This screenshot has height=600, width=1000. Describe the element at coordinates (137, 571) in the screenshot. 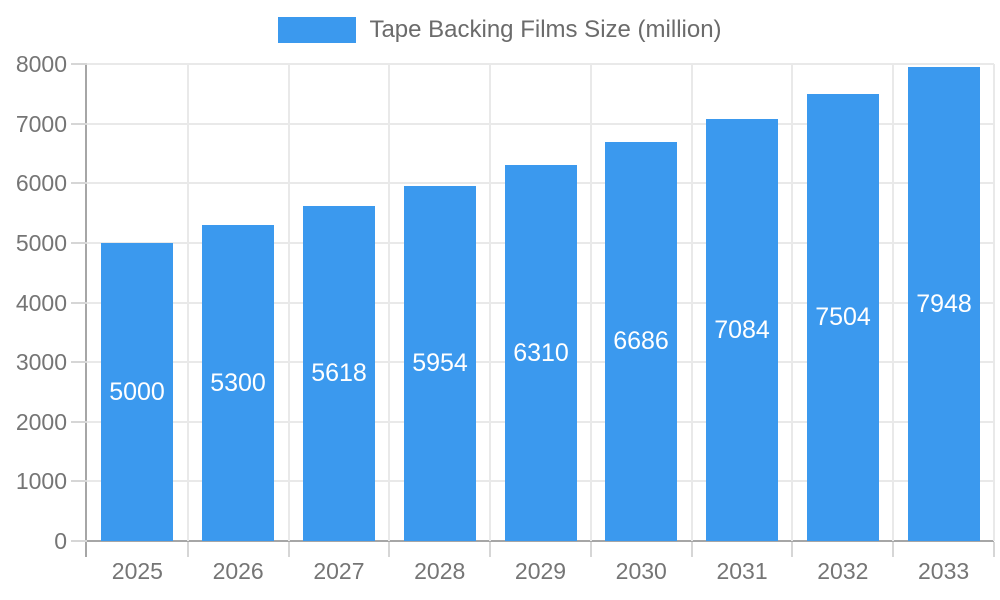

I see `x-axis-label: 2025` at that location.